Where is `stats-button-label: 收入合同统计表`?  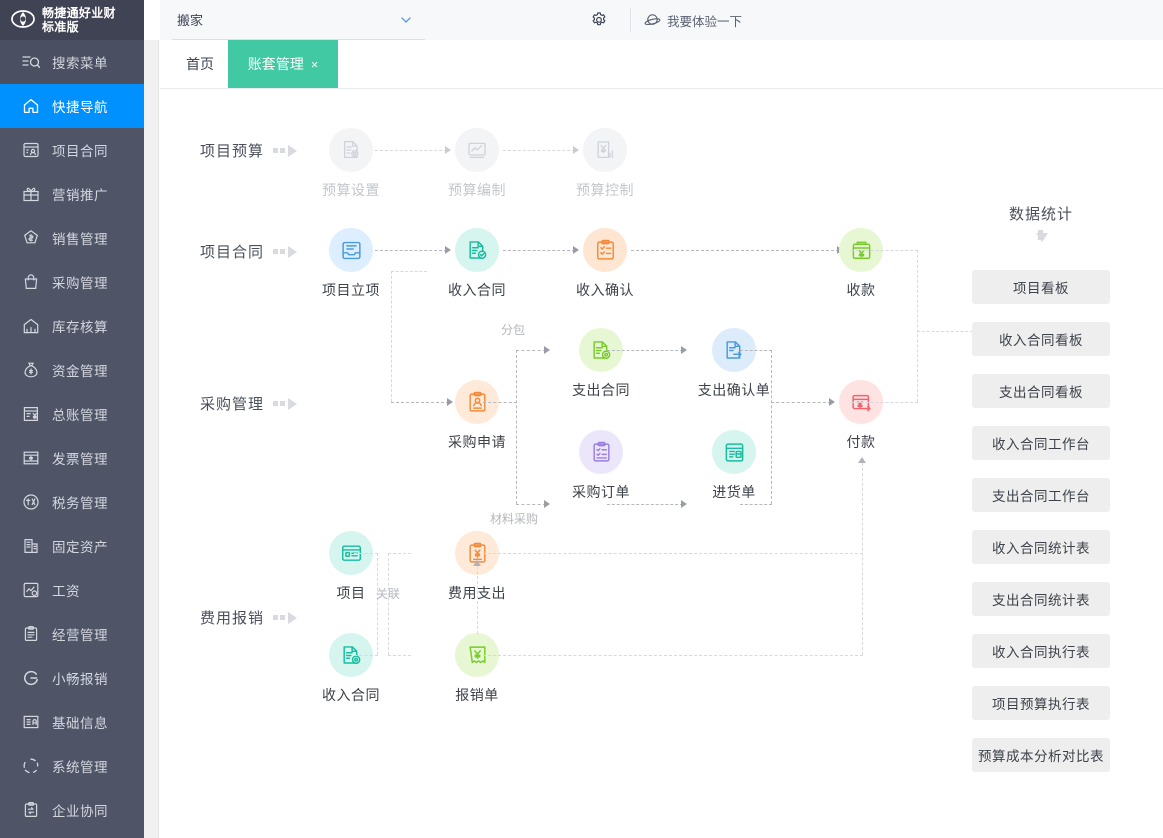
stats-button-label: 收入合同统计表 is located at coordinates (1041, 548).